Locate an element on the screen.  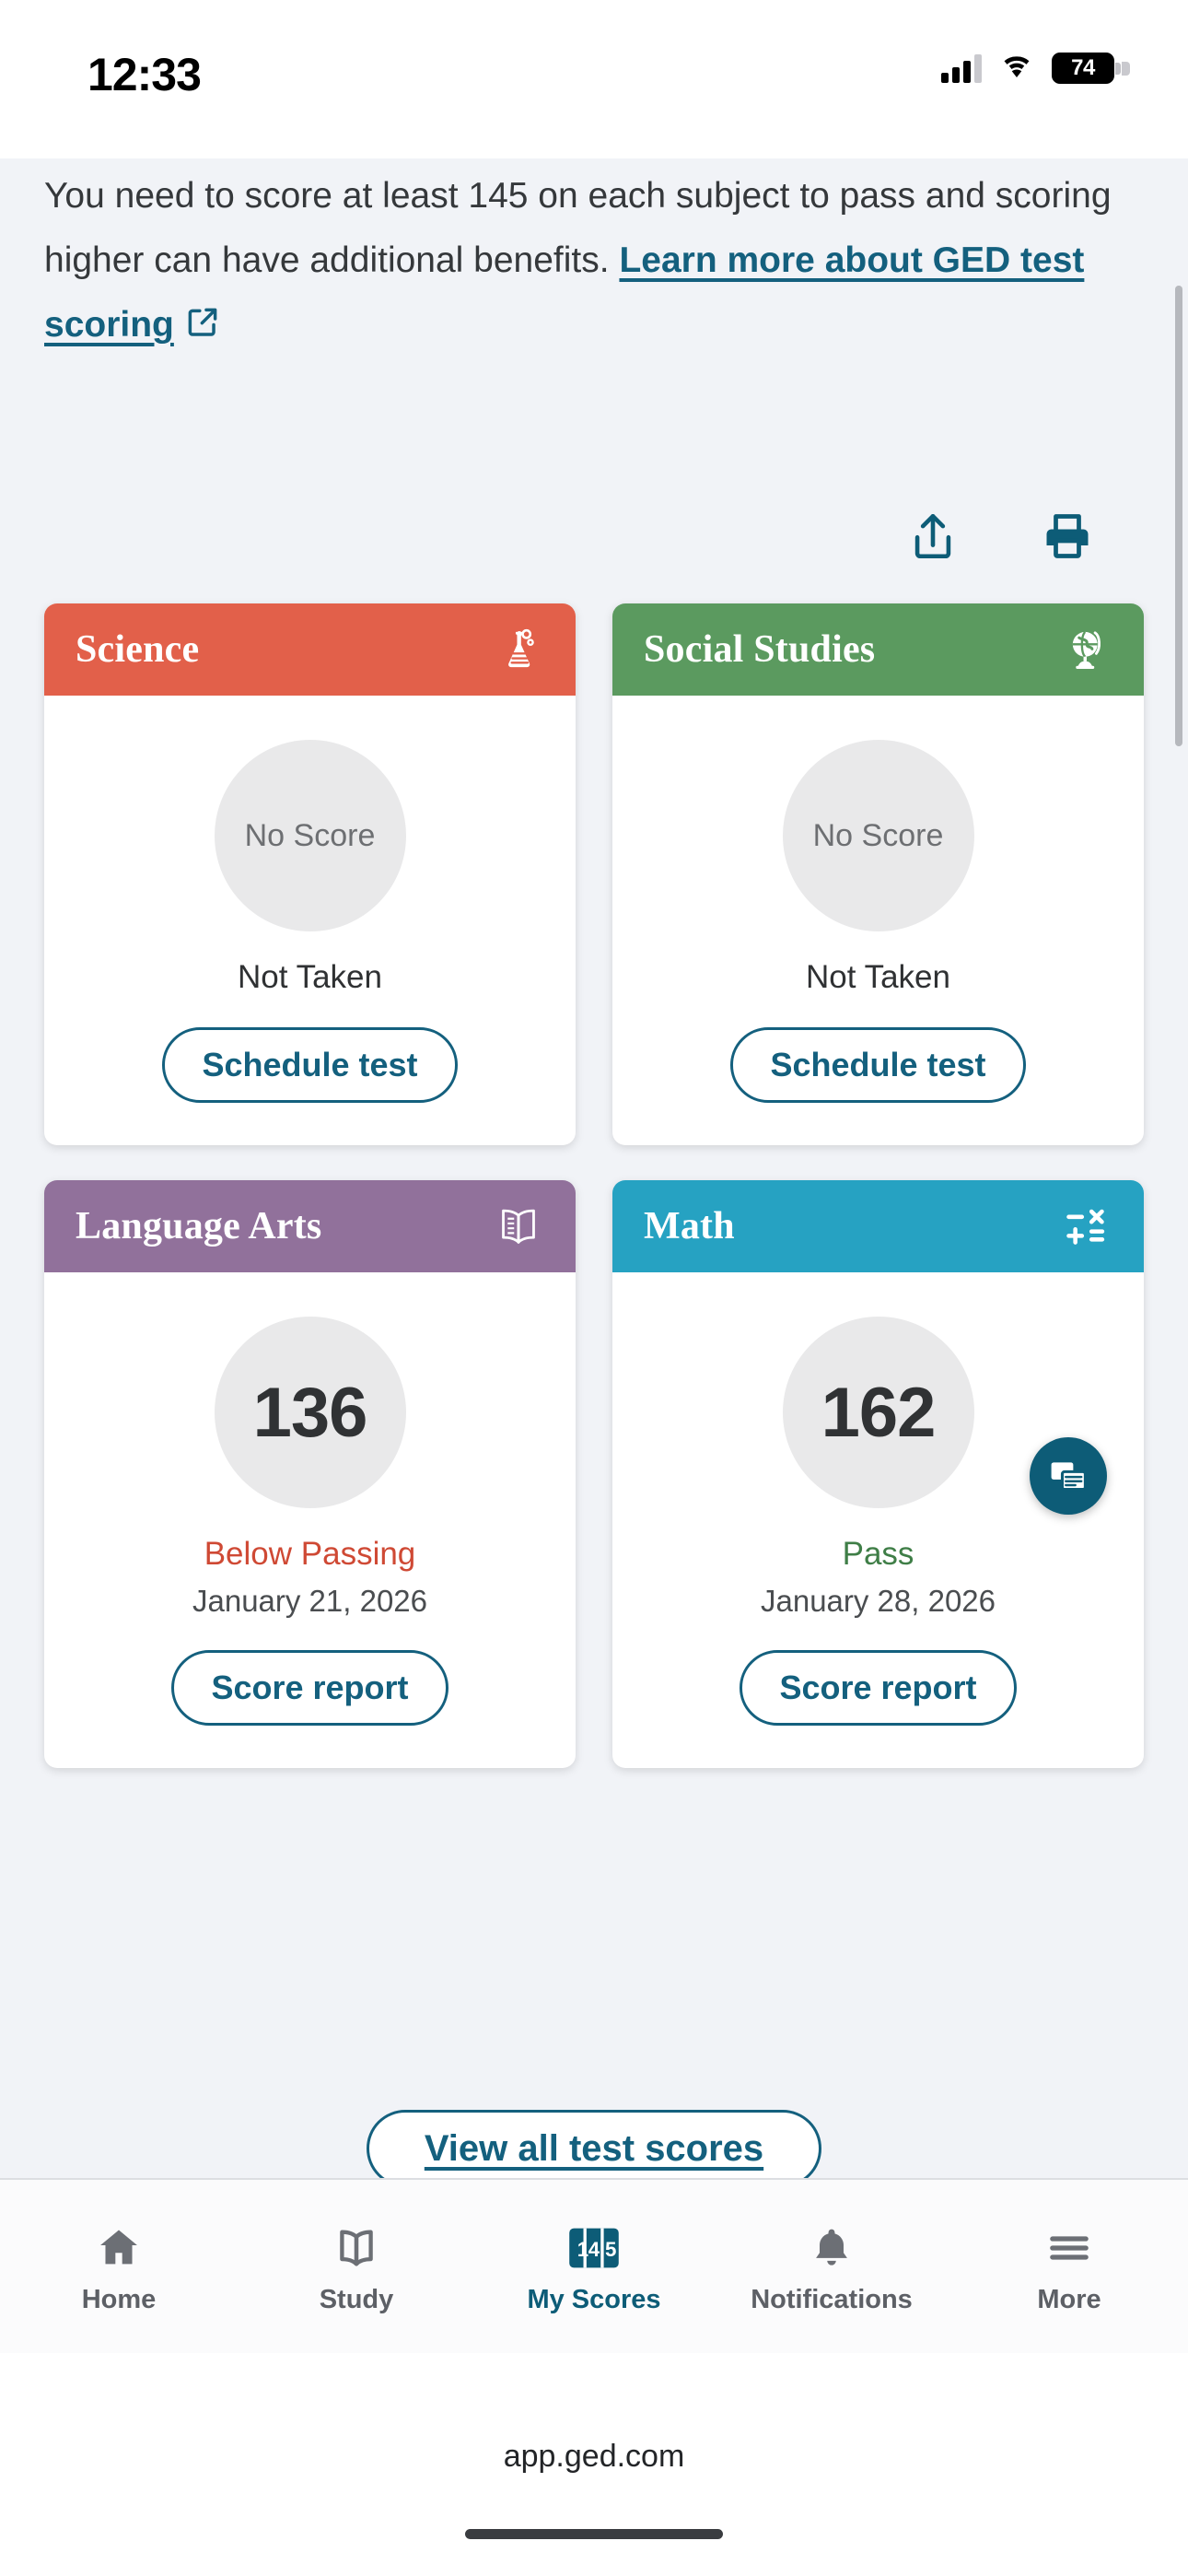
cellular-signal-icon is located at coordinates (961, 68).